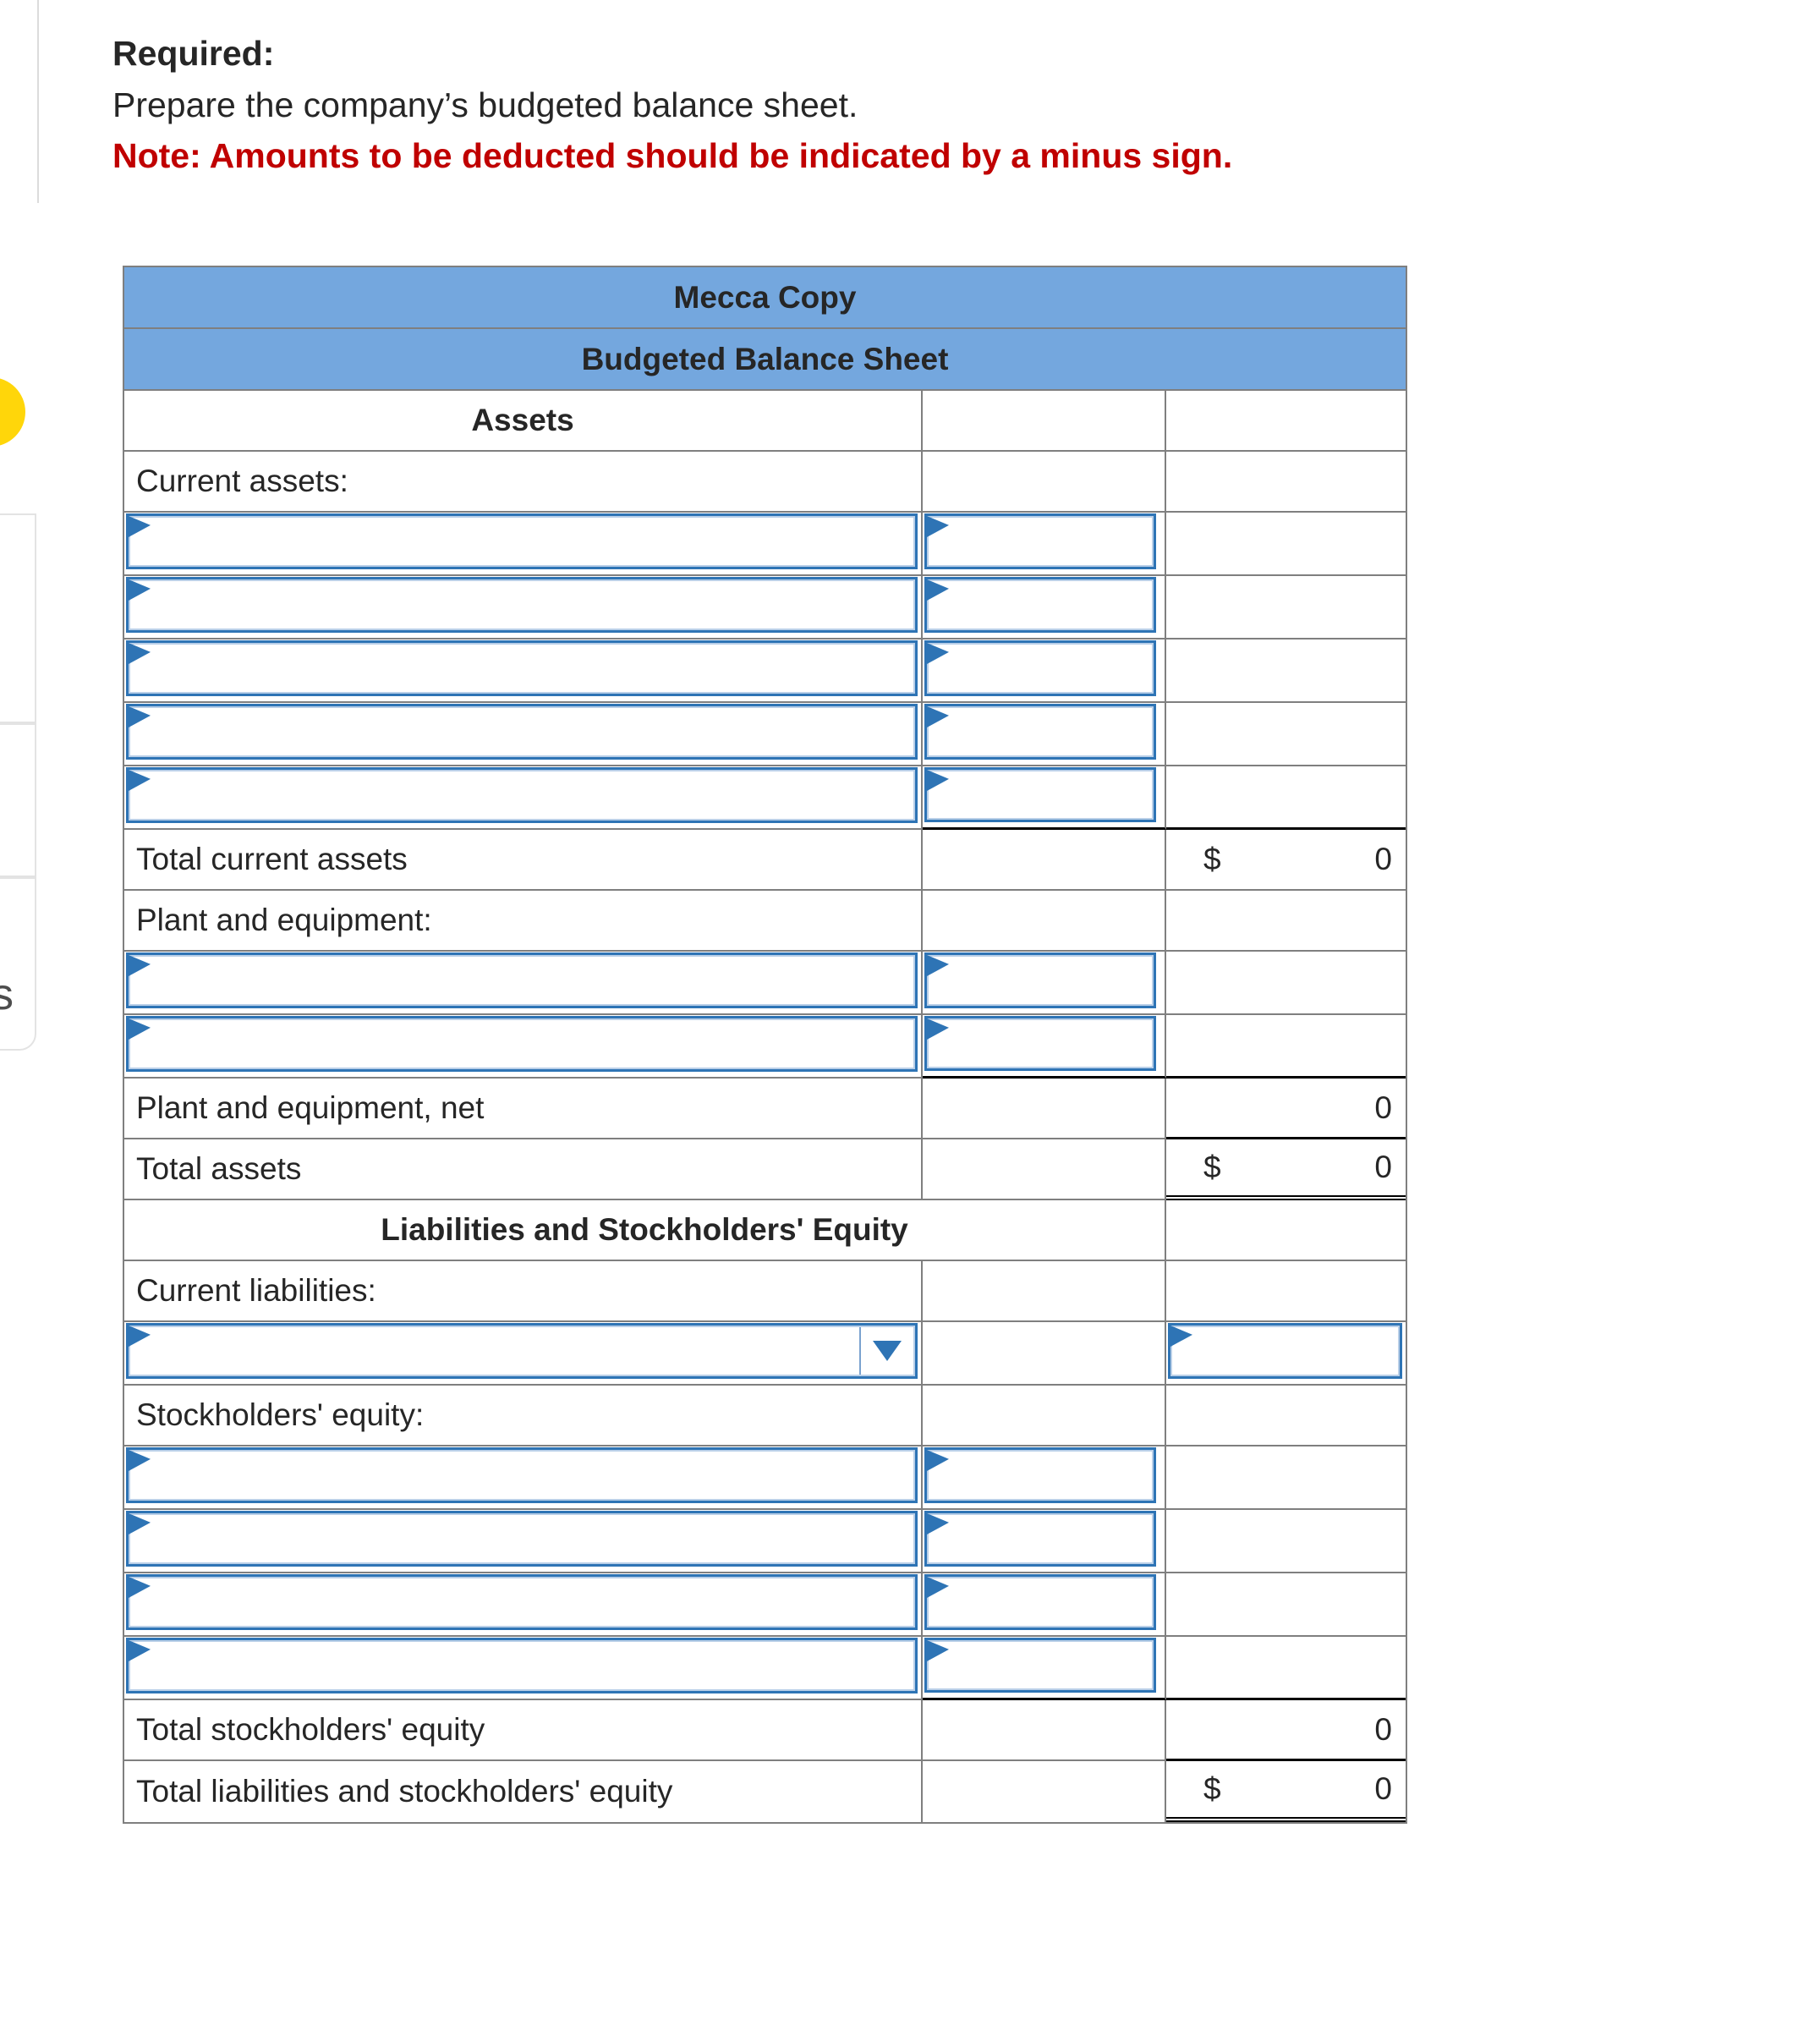 Image resolution: width=1820 pixels, height=2042 pixels. What do you see at coordinates (1040, 794) in the screenshot?
I see `current-asset-5-amount-input` at bounding box center [1040, 794].